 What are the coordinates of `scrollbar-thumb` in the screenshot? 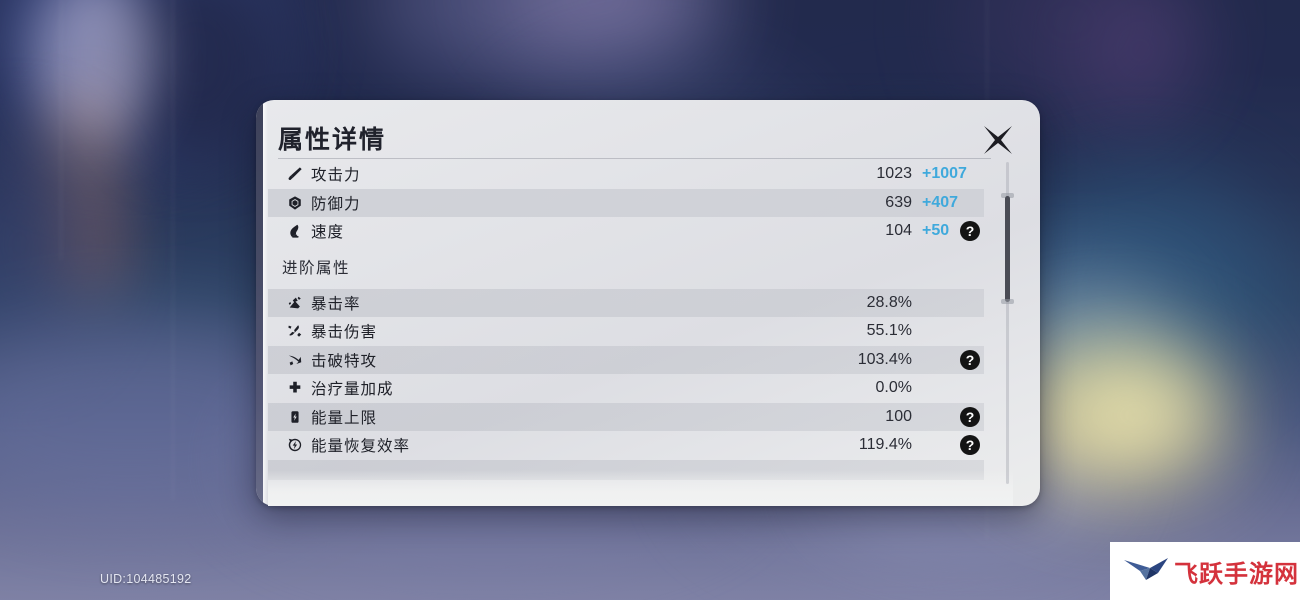 It's located at (1007, 249).